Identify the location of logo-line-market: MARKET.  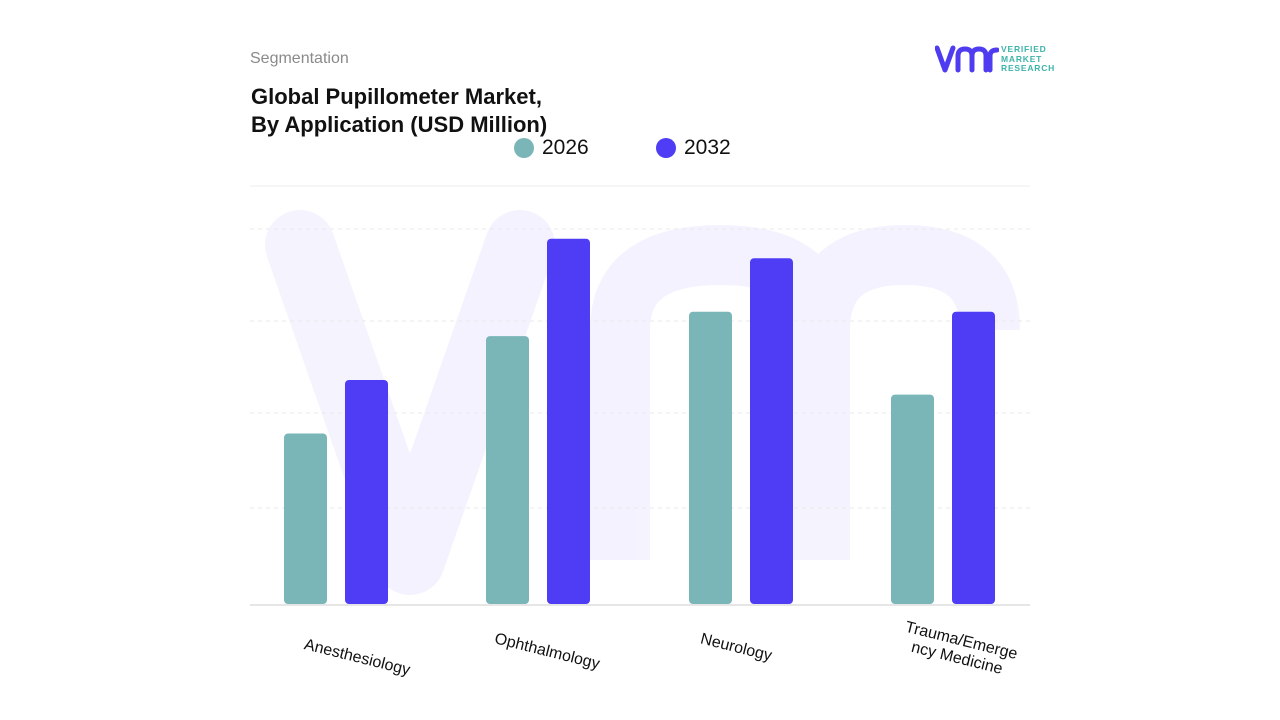
(1022, 58).